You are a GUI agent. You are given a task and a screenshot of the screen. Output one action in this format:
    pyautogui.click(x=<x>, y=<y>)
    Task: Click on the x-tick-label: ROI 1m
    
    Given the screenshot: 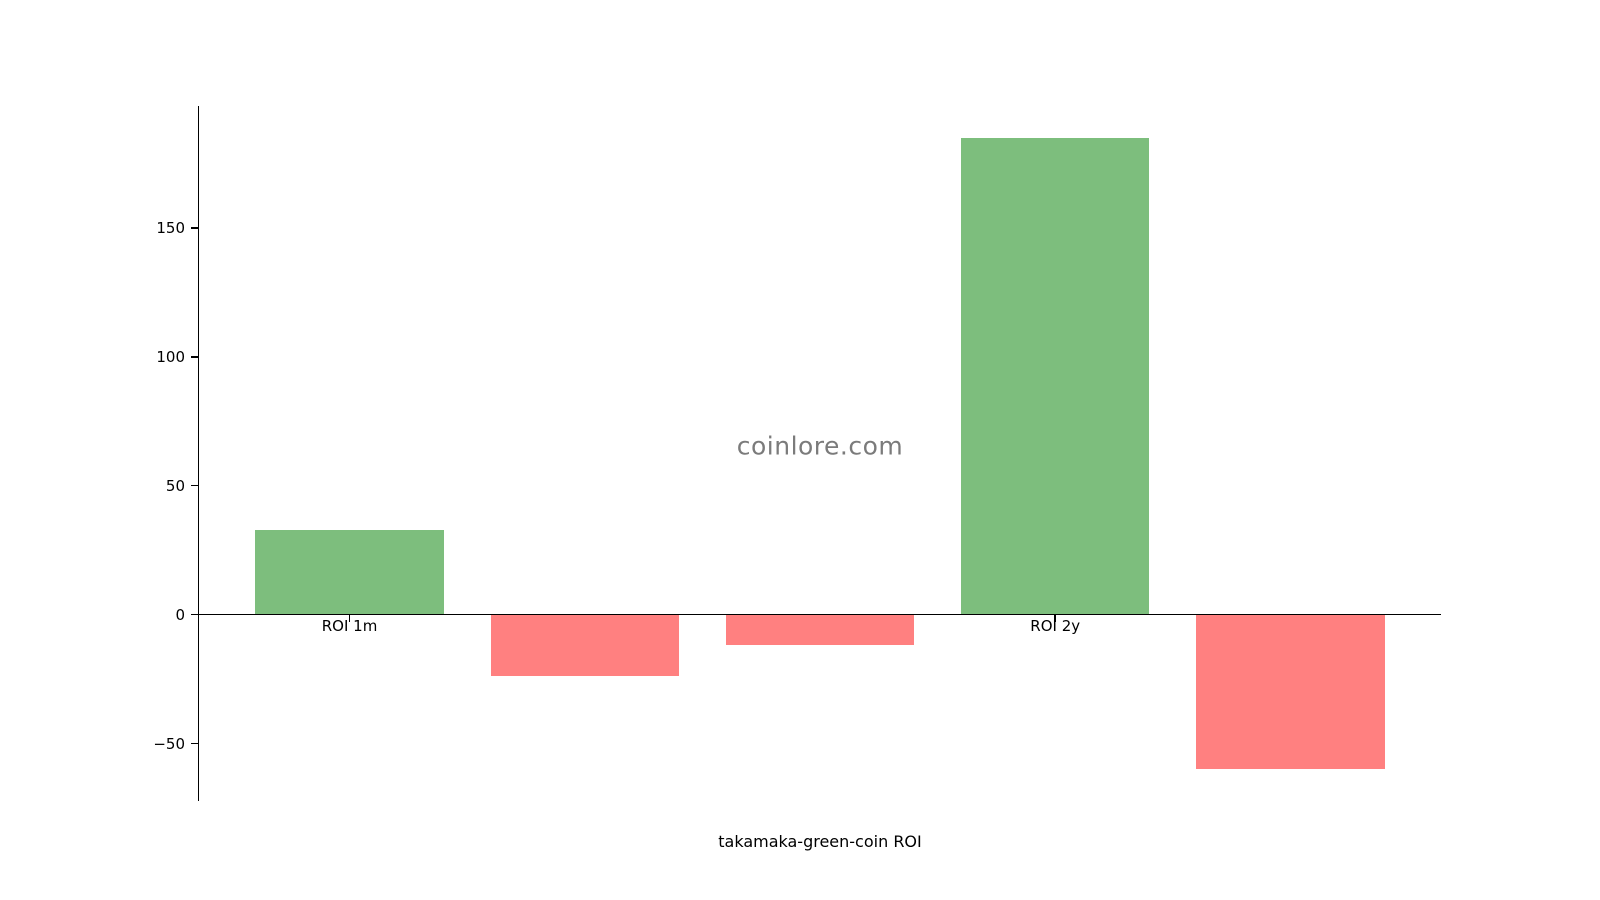 What is the action you would take?
    pyautogui.click(x=349, y=625)
    